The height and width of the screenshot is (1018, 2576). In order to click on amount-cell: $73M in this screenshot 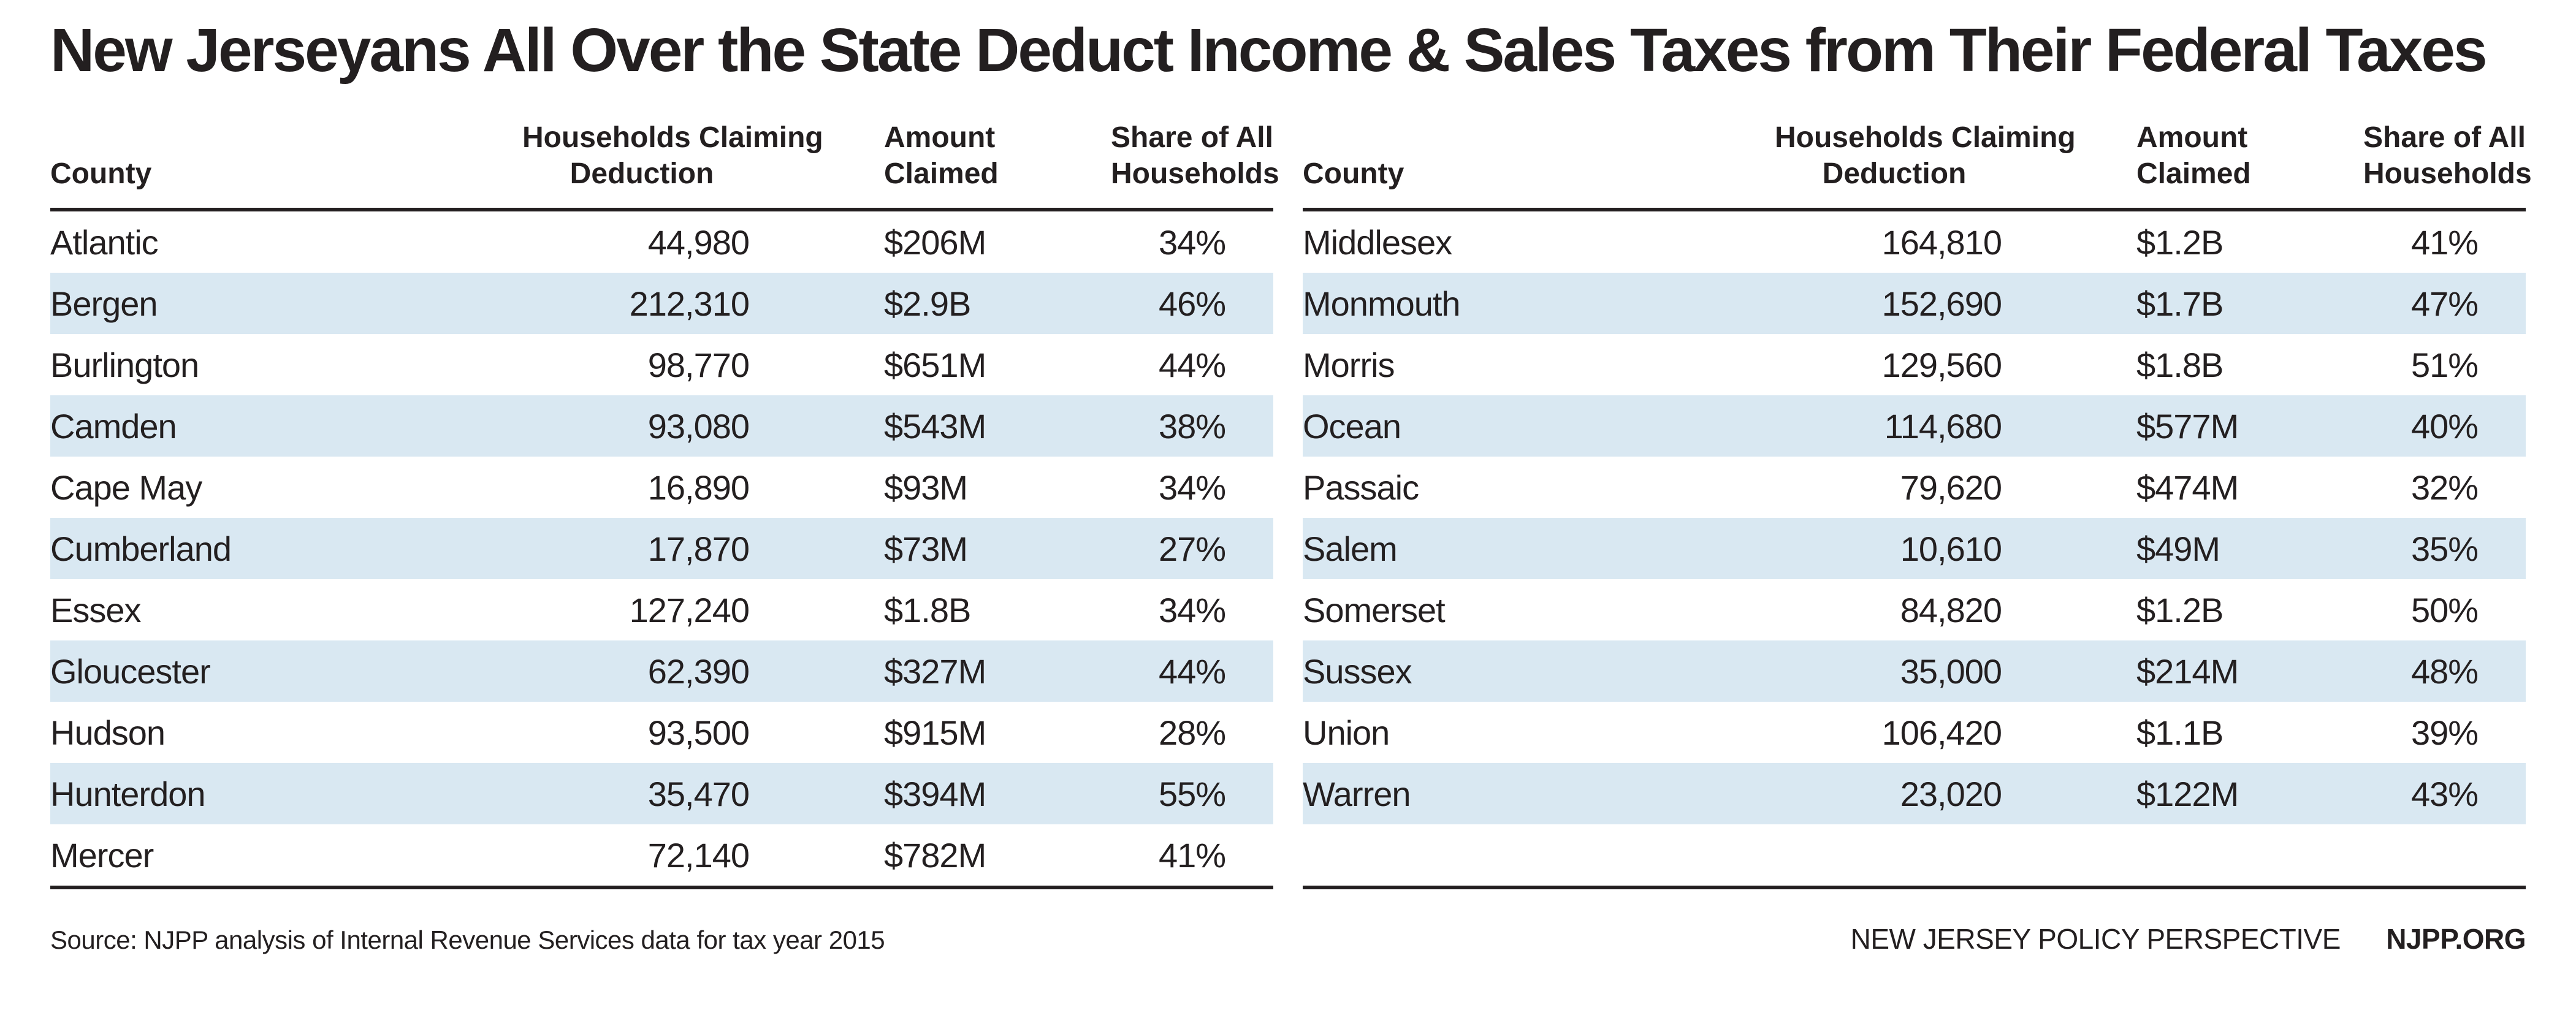, I will do `click(884, 549)`.